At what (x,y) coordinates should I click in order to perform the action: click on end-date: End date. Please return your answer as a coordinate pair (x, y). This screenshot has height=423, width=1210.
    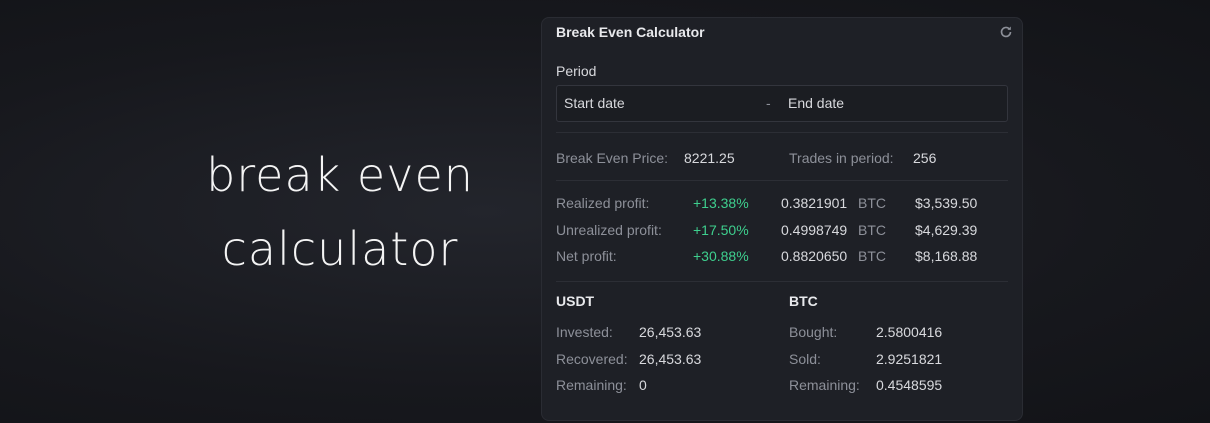
    Looking at the image, I should click on (816, 103).